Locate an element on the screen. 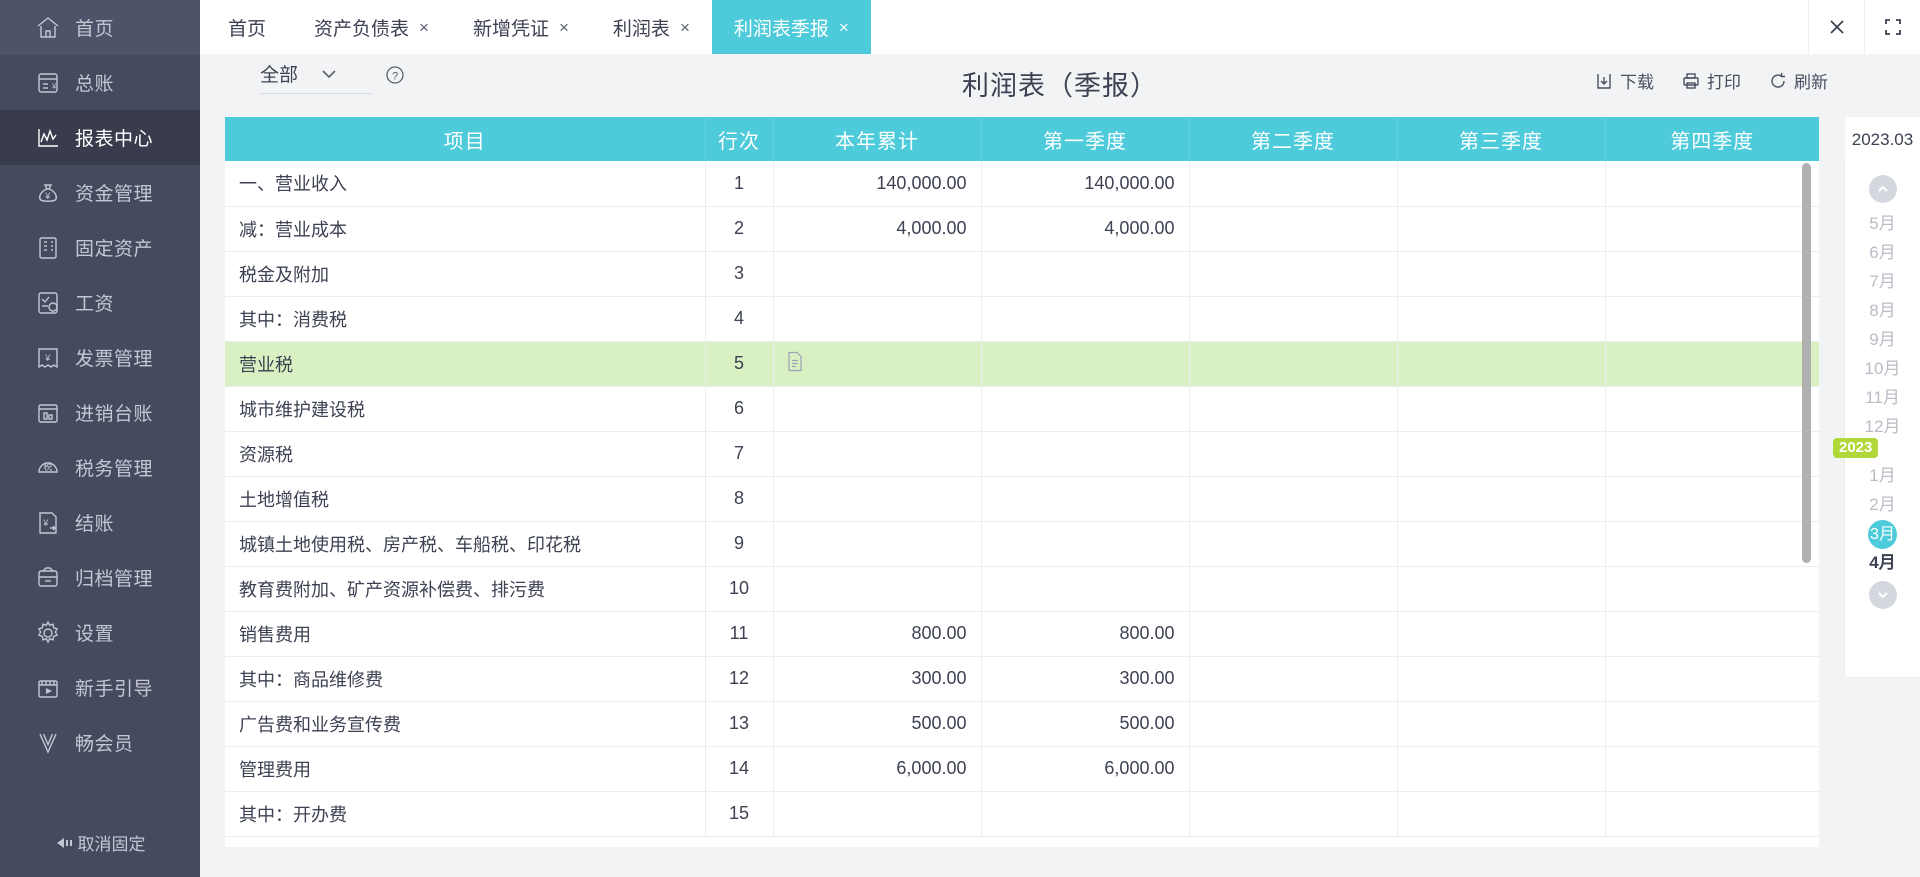 This screenshot has width=1920, height=877. sidebar-item-9: ¥ 结账 is located at coordinates (100, 522).